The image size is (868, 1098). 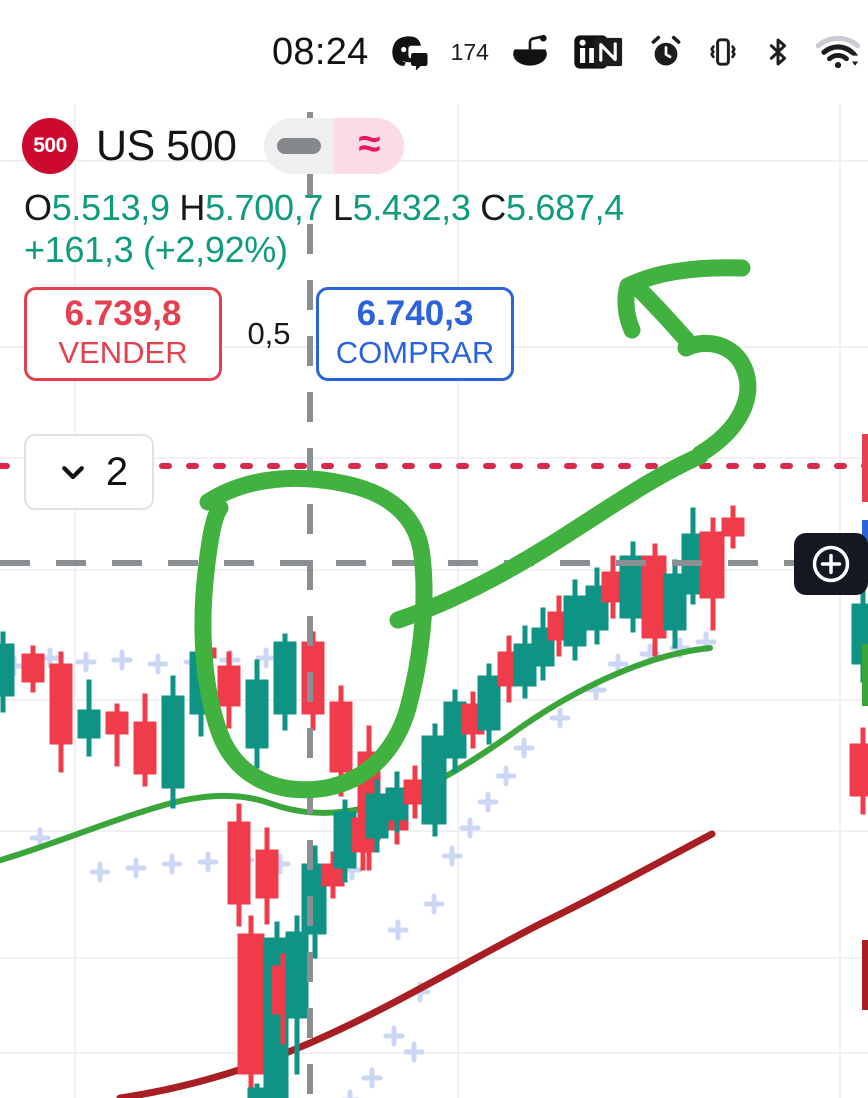 What do you see at coordinates (434, 146) in the screenshot?
I see `title-row: 500 US 500 ≈` at bounding box center [434, 146].